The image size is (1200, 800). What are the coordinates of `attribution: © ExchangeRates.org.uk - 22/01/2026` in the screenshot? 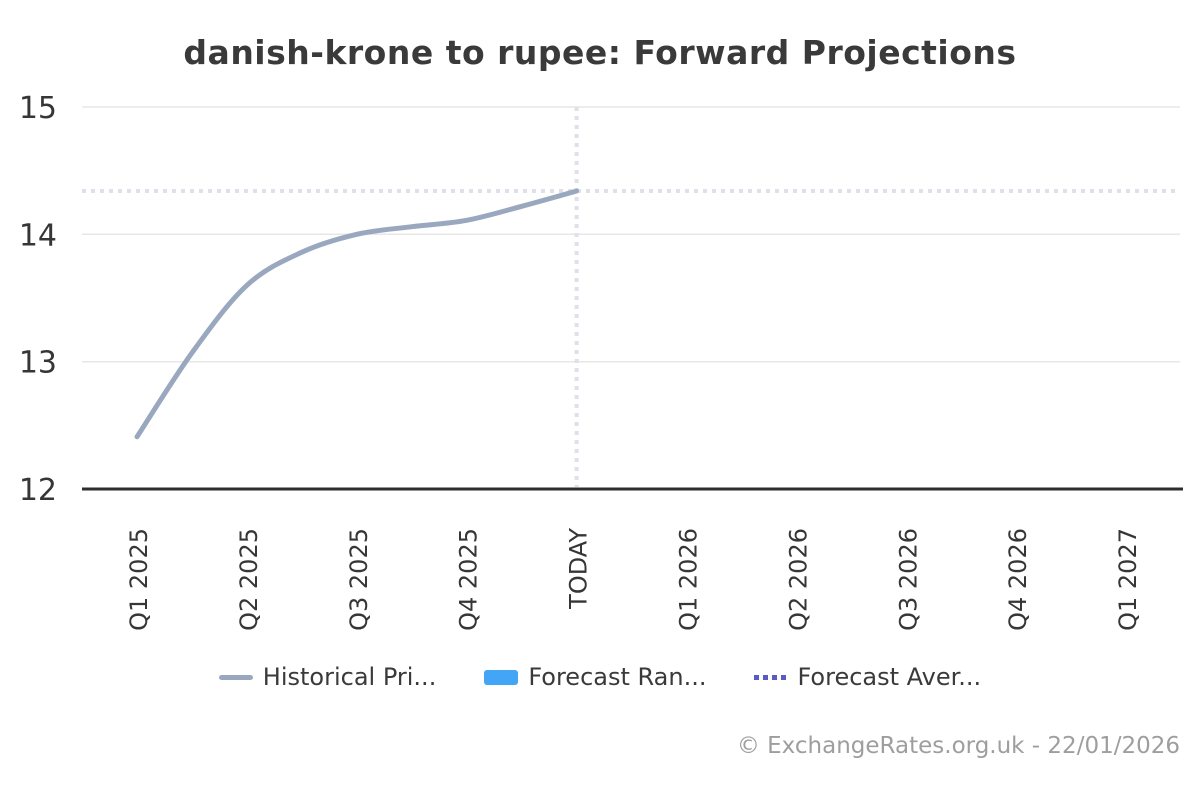 It's located at (958, 746).